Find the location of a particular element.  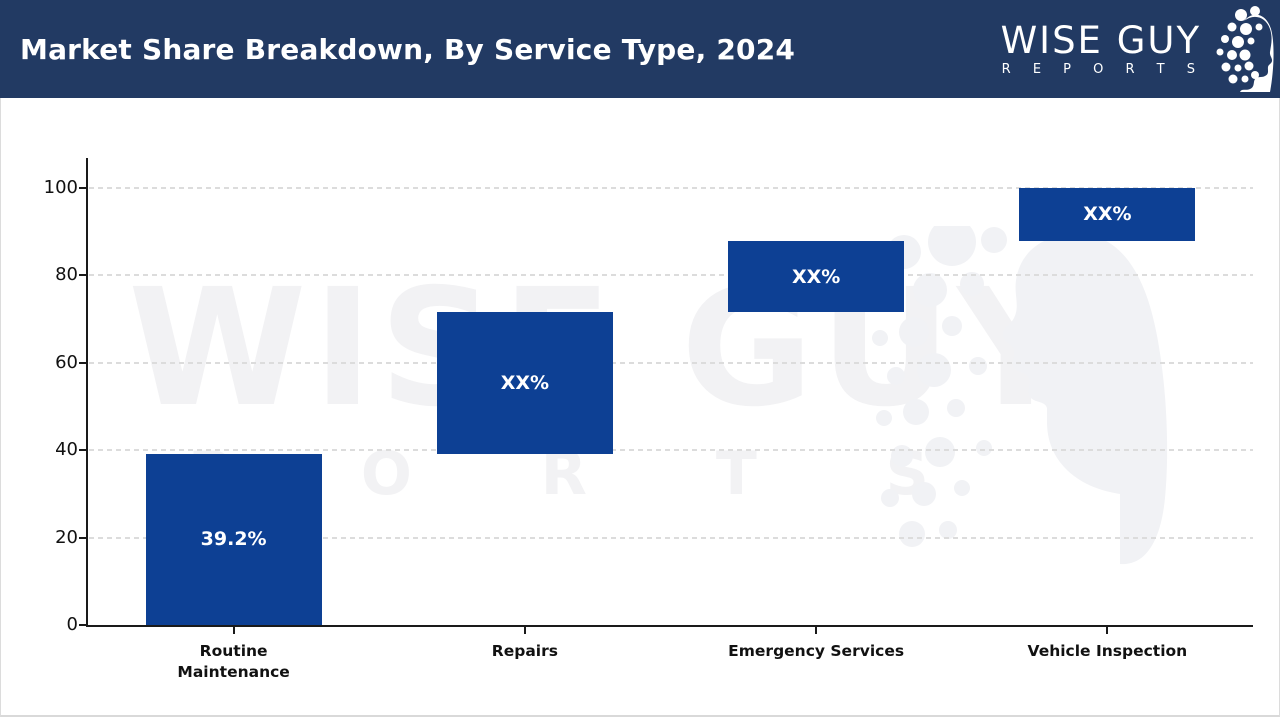

bar-routine-maintenance: 39.2% is located at coordinates (233, 539).